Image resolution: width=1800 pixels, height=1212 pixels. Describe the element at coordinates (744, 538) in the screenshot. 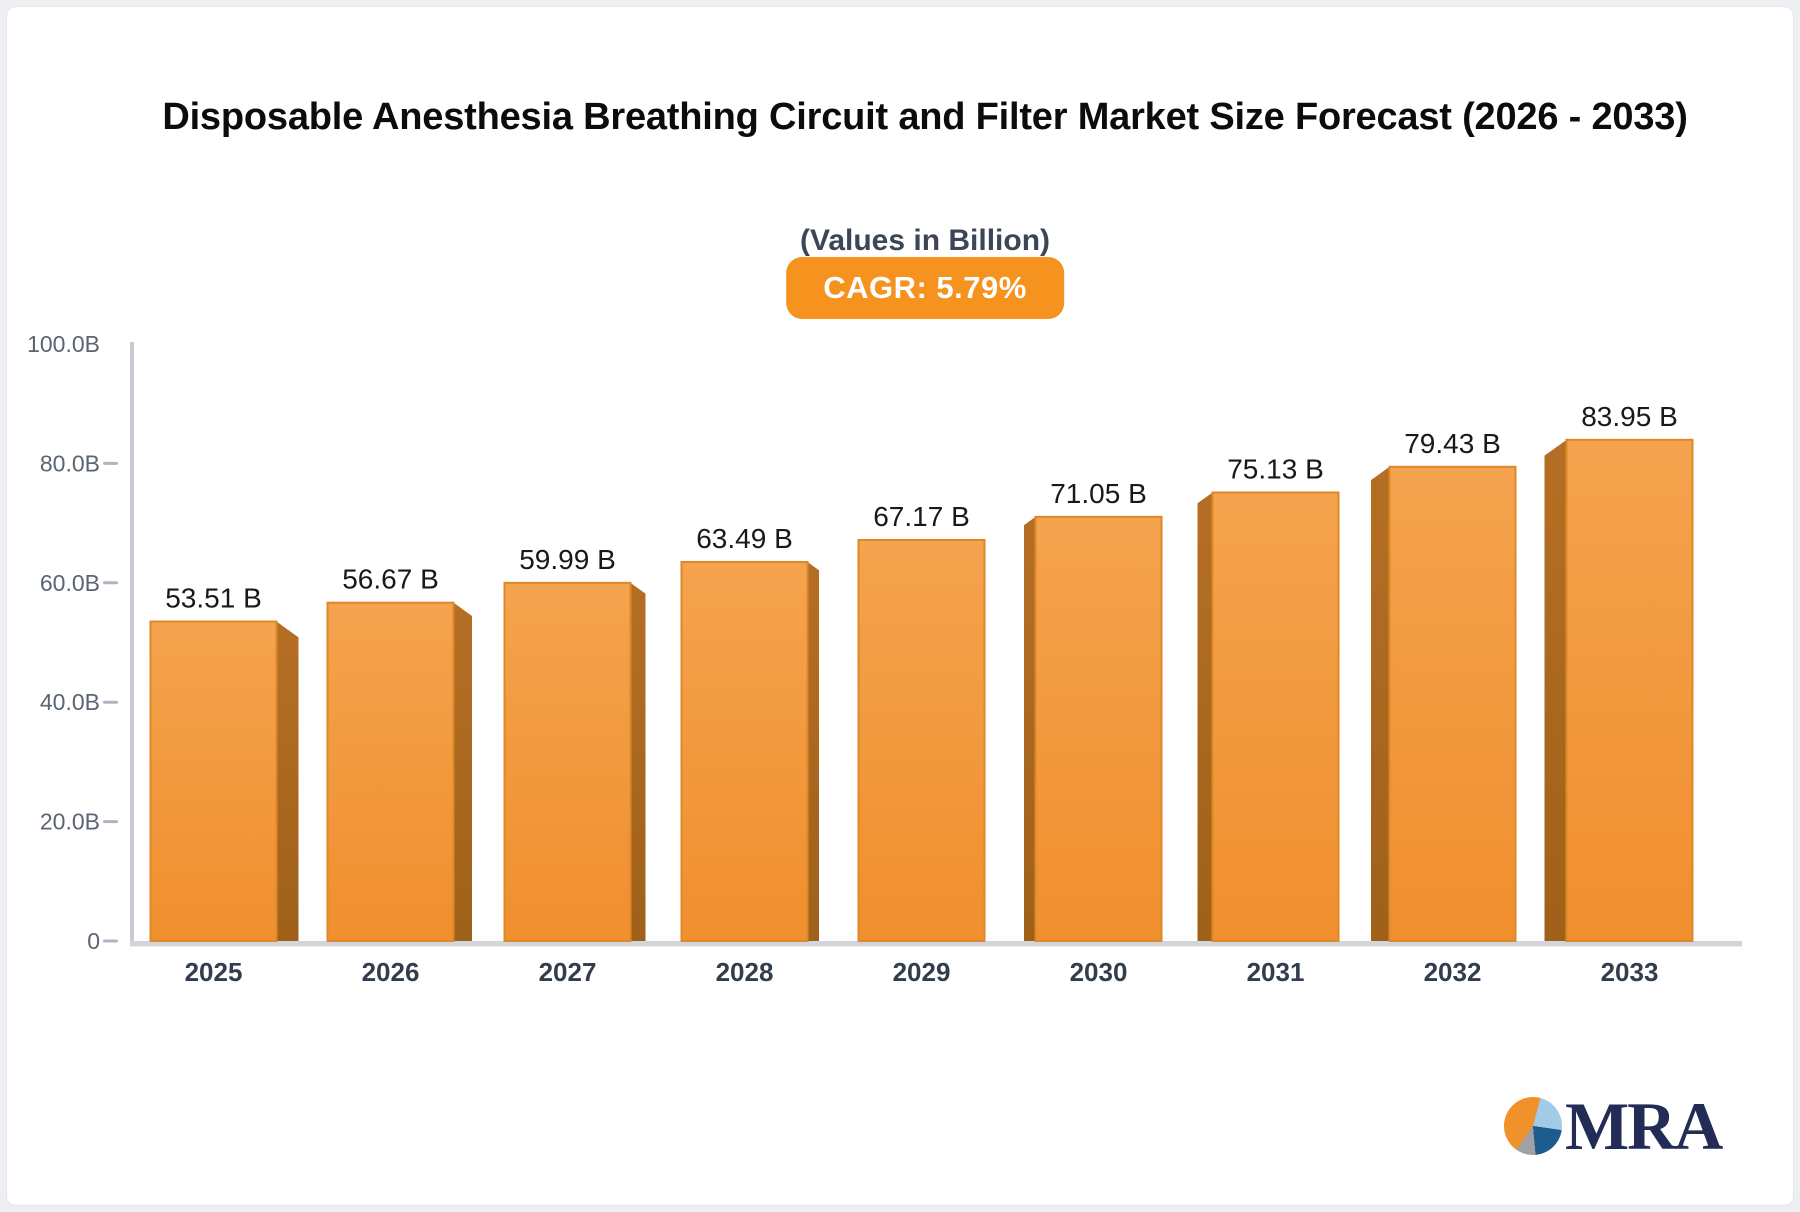

I see `bar-value-label: 63.49 B` at that location.